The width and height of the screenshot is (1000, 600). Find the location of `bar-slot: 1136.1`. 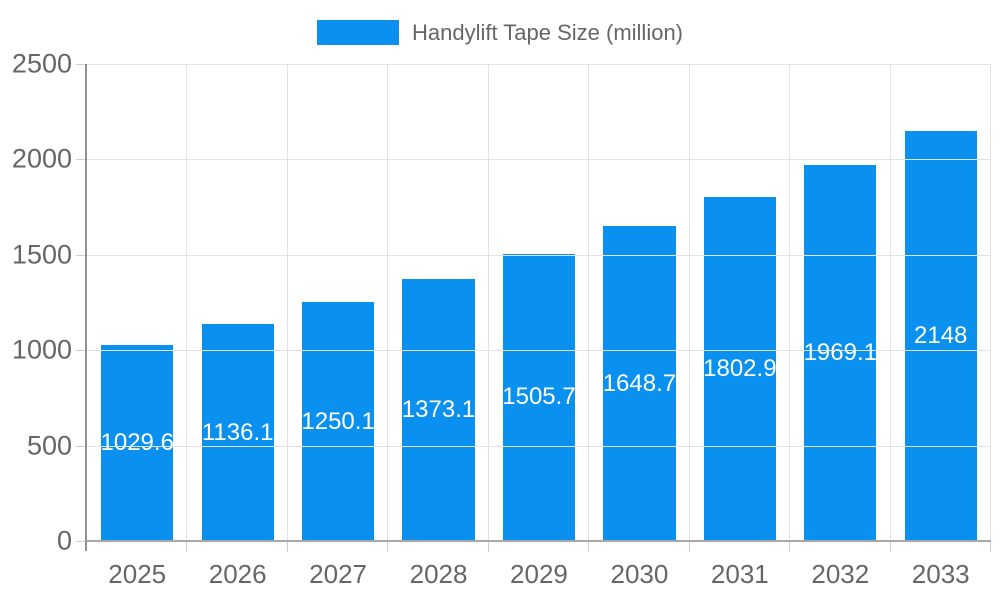

bar-slot: 1136.1 is located at coordinates (237, 302).